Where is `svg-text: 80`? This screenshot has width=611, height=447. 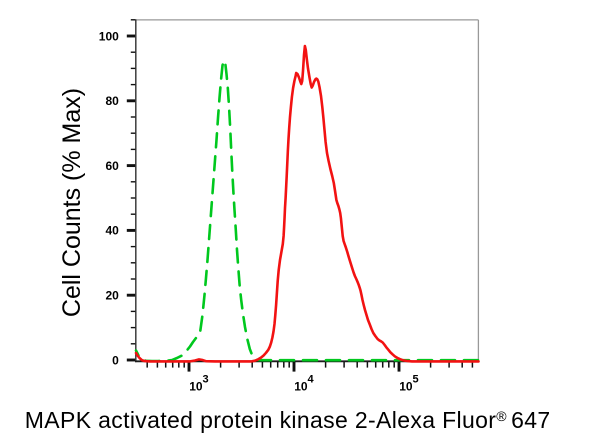 svg-text: 80 is located at coordinates (112, 101).